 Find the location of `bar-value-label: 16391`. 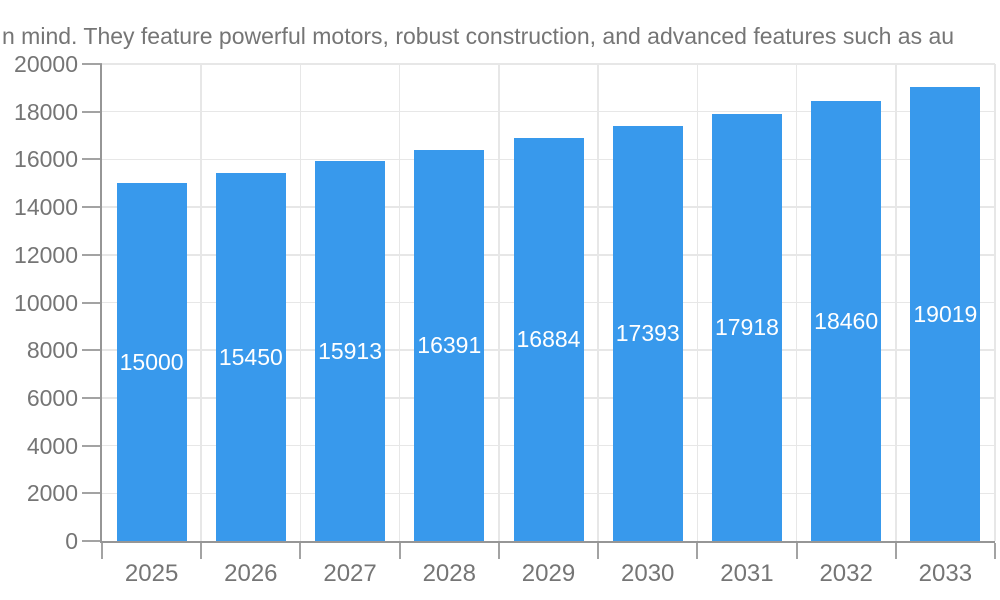

bar-value-label: 16391 is located at coordinates (449, 345).